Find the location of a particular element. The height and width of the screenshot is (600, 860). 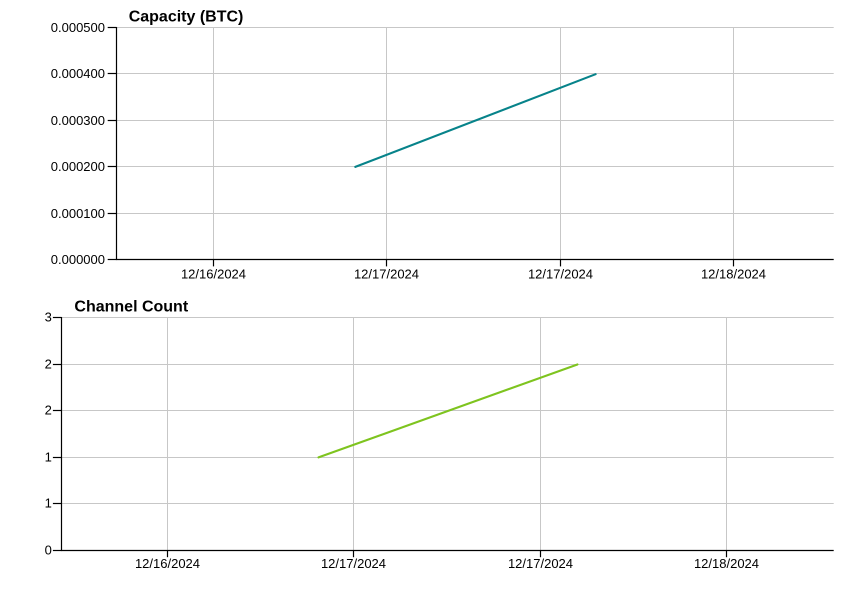

svg-text: Capacity (BTC) is located at coordinates (186, 16).